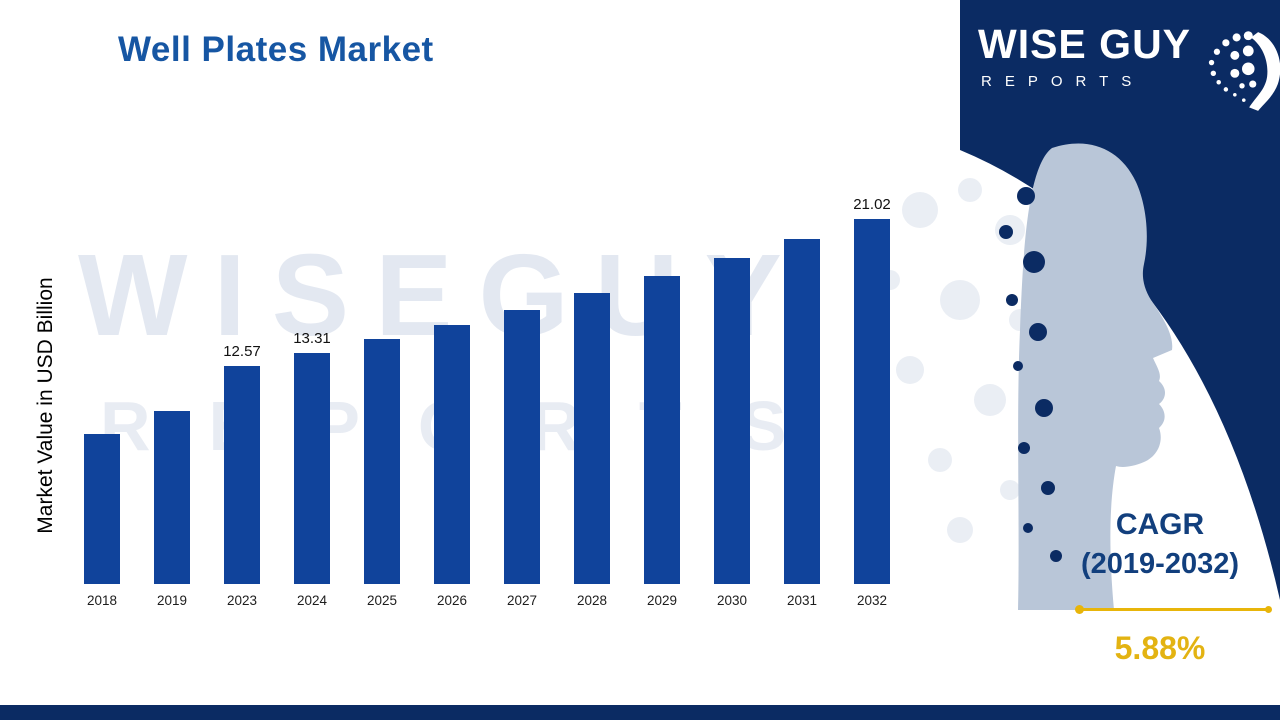  What do you see at coordinates (1030, 374) in the screenshot?
I see `face-dots-decoration` at bounding box center [1030, 374].